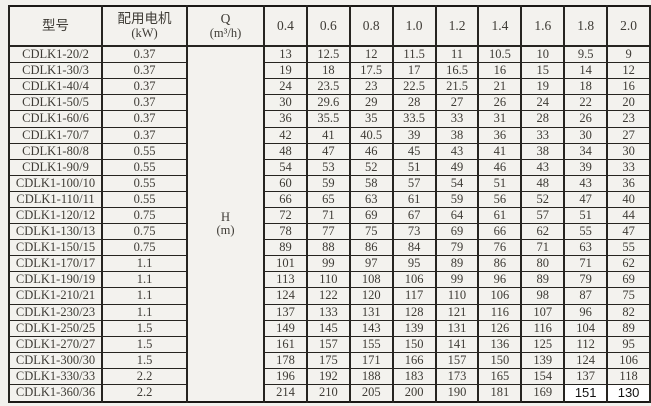  What do you see at coordinates (543, 103) in the screenshot?
I see `head-value-cell: 24` at bounding box center [543, 103].